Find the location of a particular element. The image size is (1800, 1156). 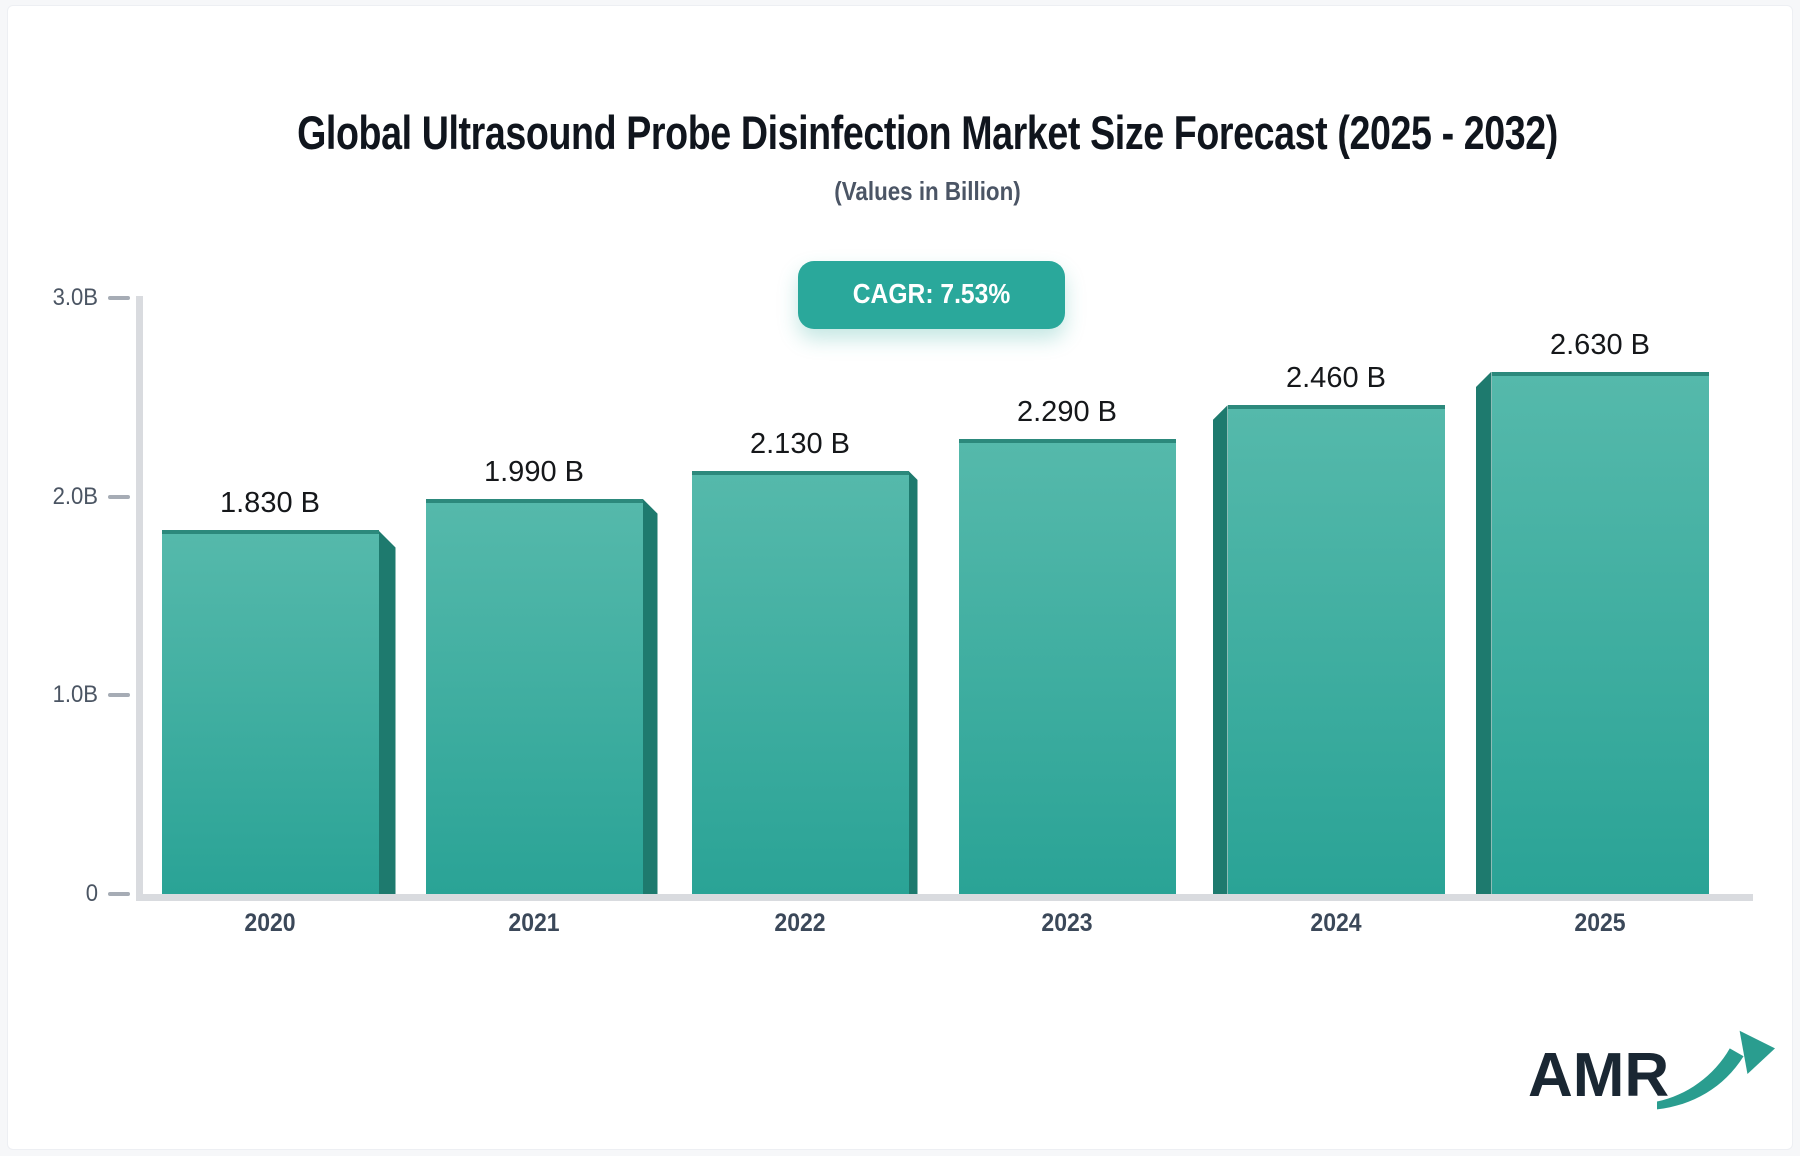

amr-logo: AMR is located at coordinates (1658, 1075).